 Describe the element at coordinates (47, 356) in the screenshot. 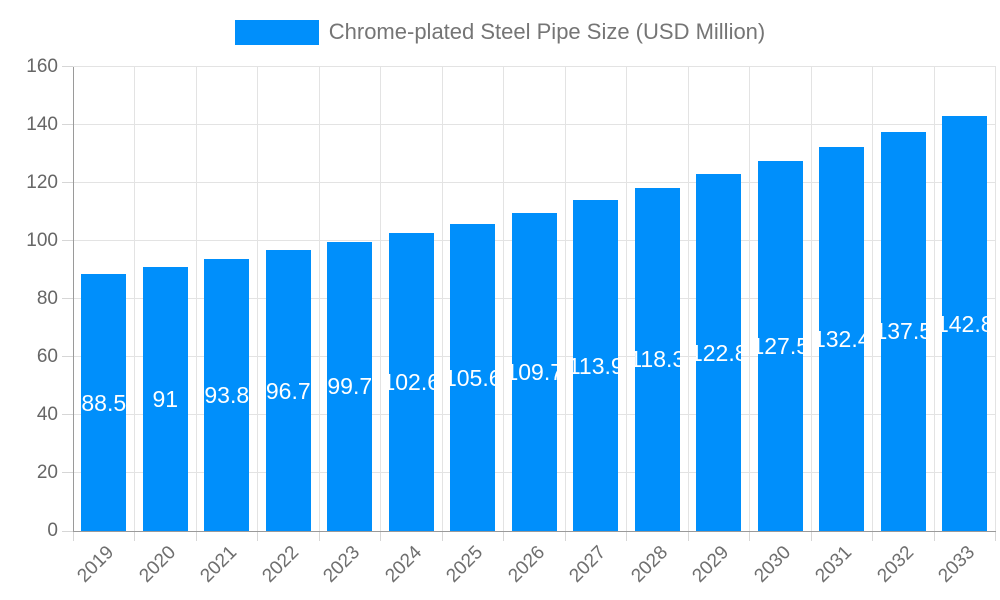

I see `y-tick-label: 60` at that location.